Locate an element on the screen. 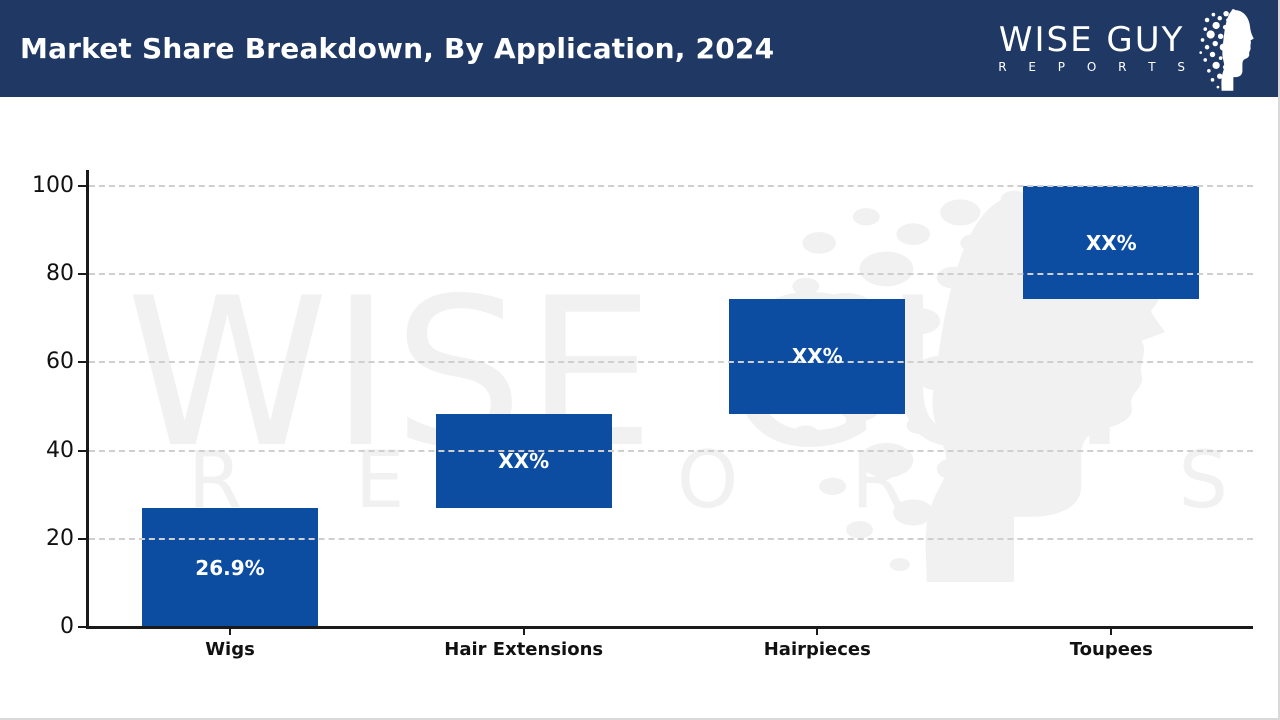  bar-value-label-2: XX% is located at coordinates (817, 356).